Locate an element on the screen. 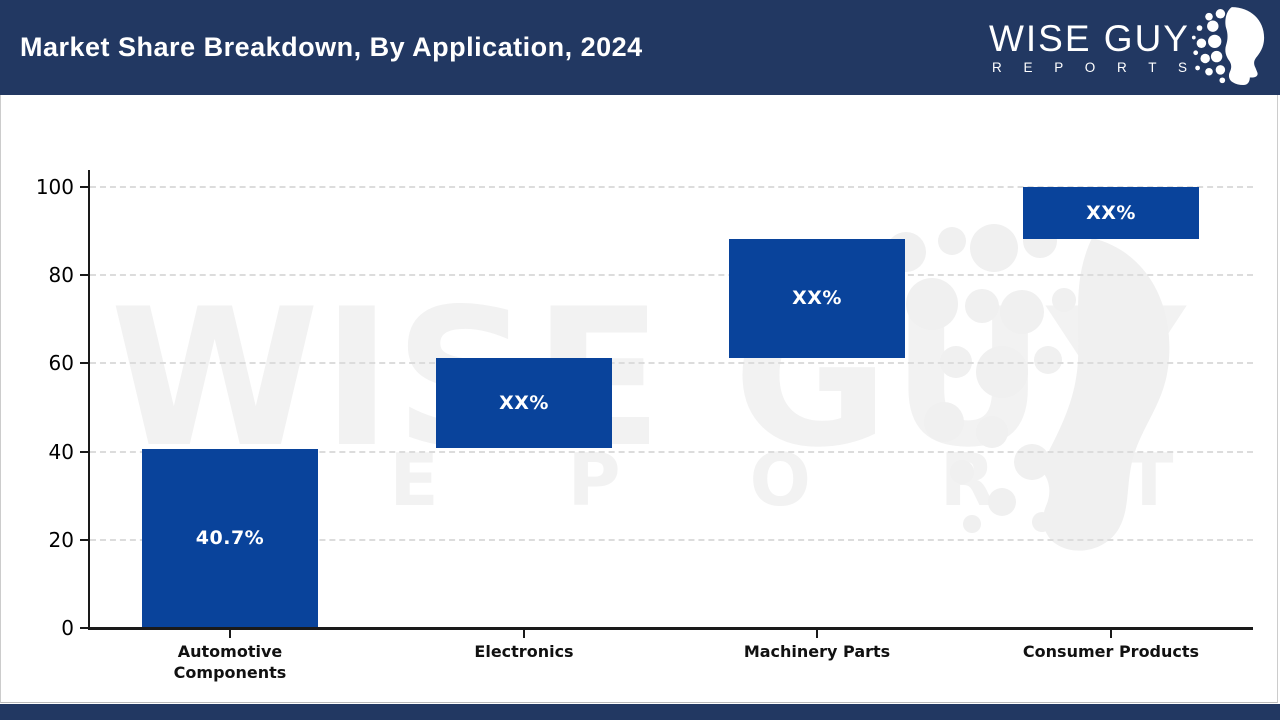 The width and height of the screenshot is (1280, 720). footer-bar is located at coordinates (640, 712).